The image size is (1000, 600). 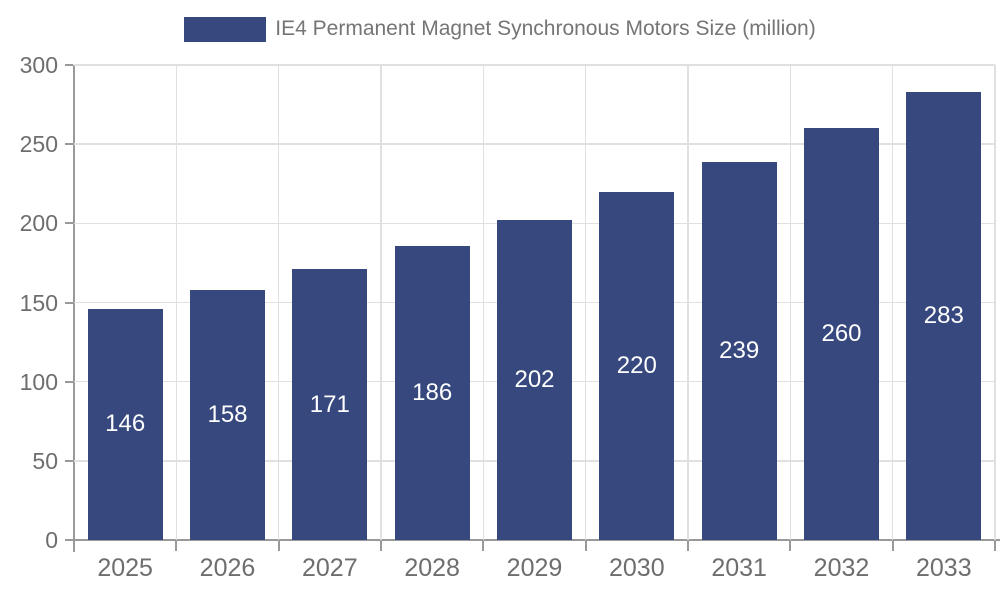 What do you see at coordinates (330, 568) in the screenshot?
I see `x-tick-label: 2027` at bounding box center [330, 568].